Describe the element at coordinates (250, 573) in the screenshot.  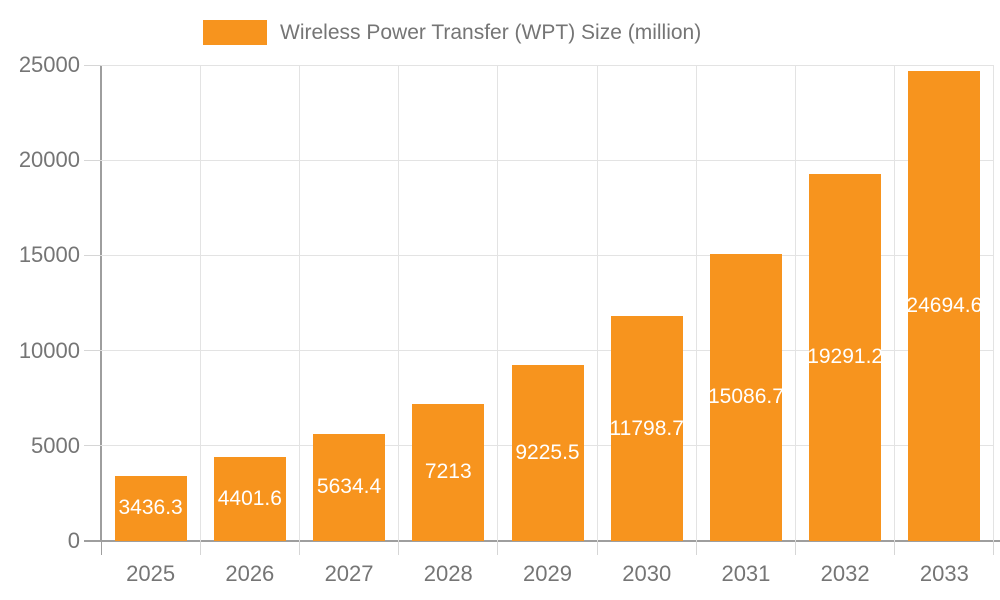
I see `x-axis-tick-label: 2026` at that location.